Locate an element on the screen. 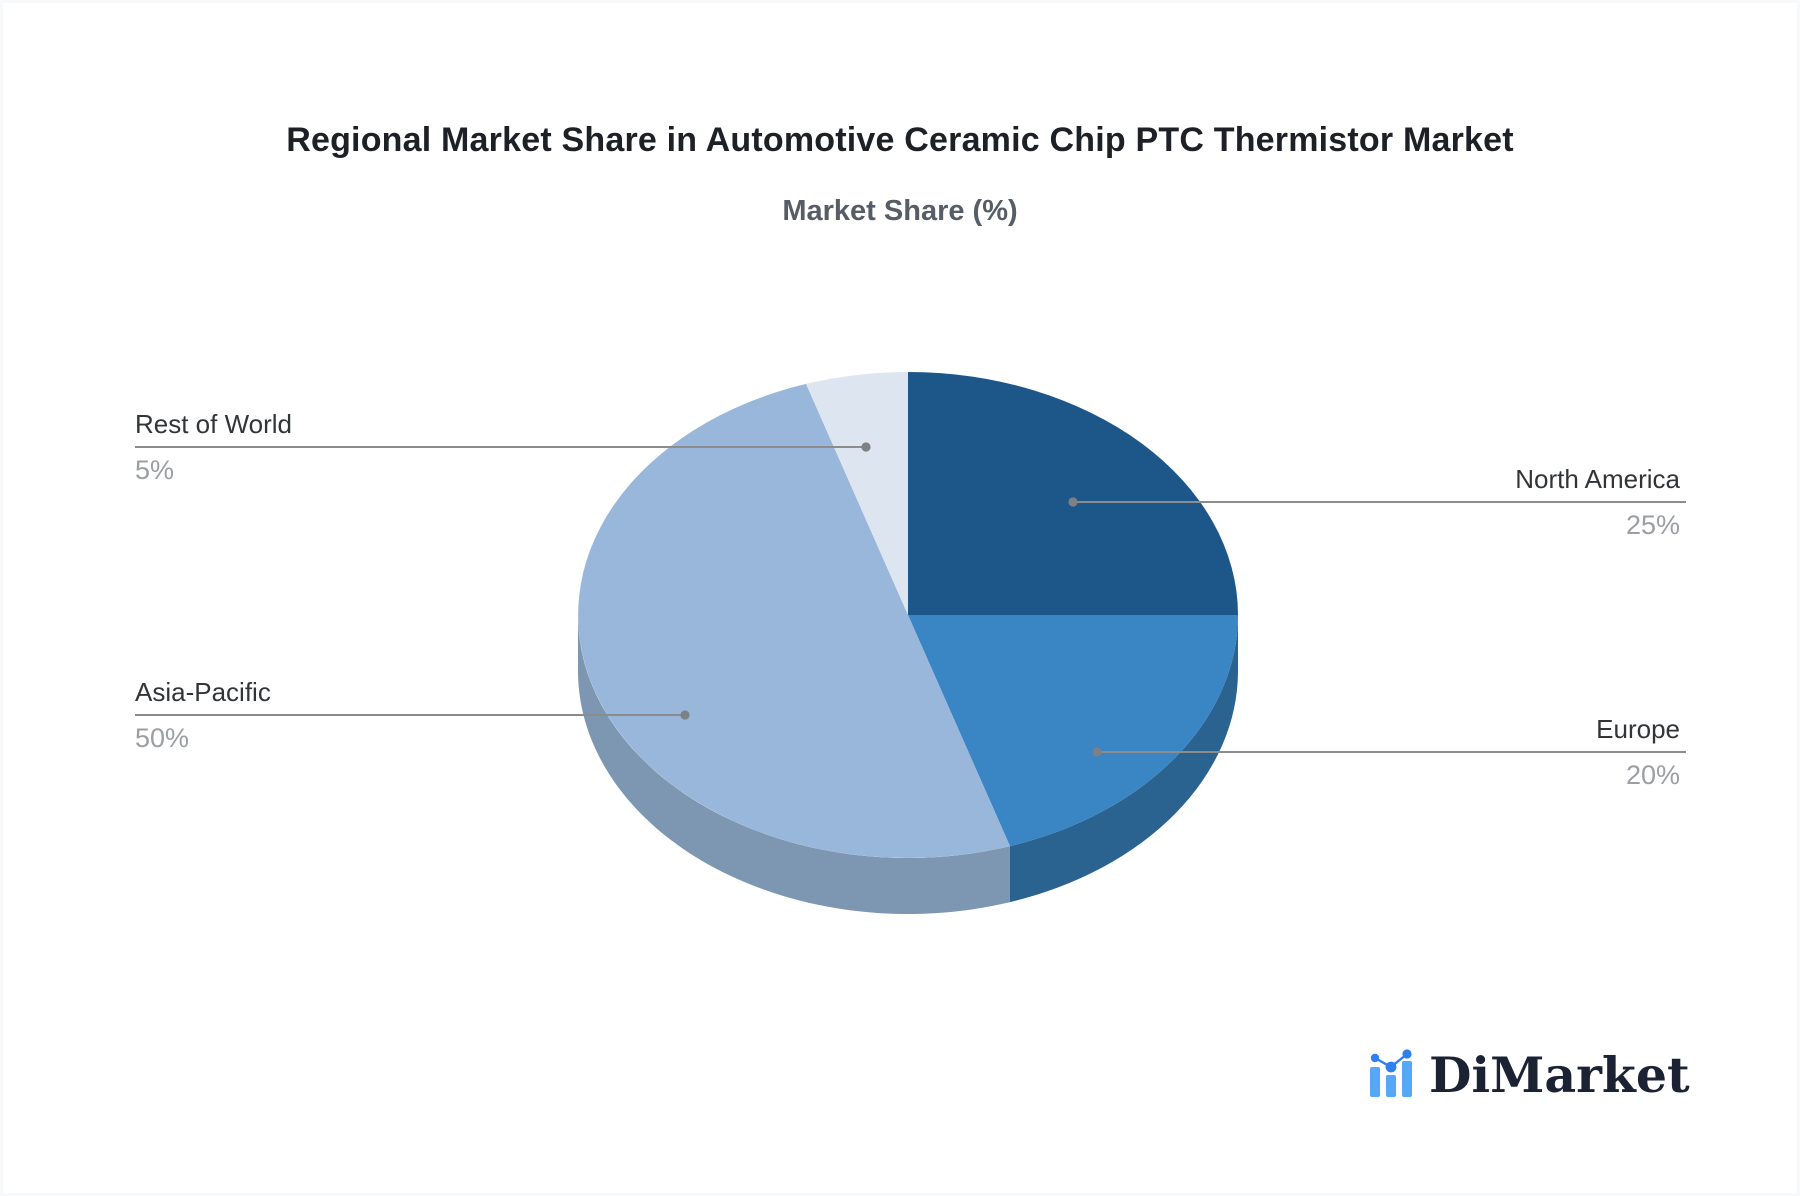  pct-north-america: 25% is located at coordinates (1652, 525).